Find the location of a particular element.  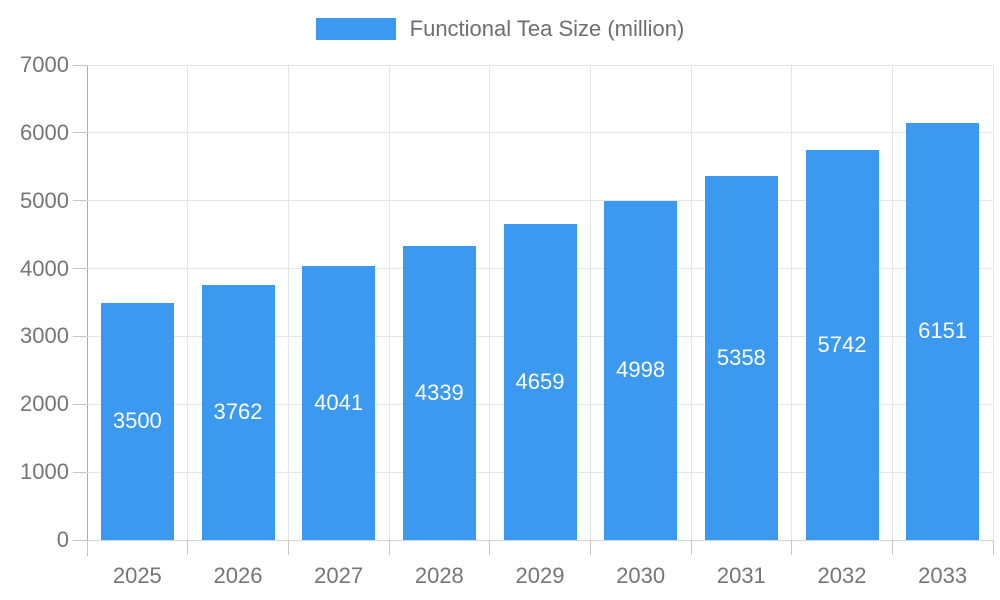

y-axis-line is located at coordinates (87, 310).